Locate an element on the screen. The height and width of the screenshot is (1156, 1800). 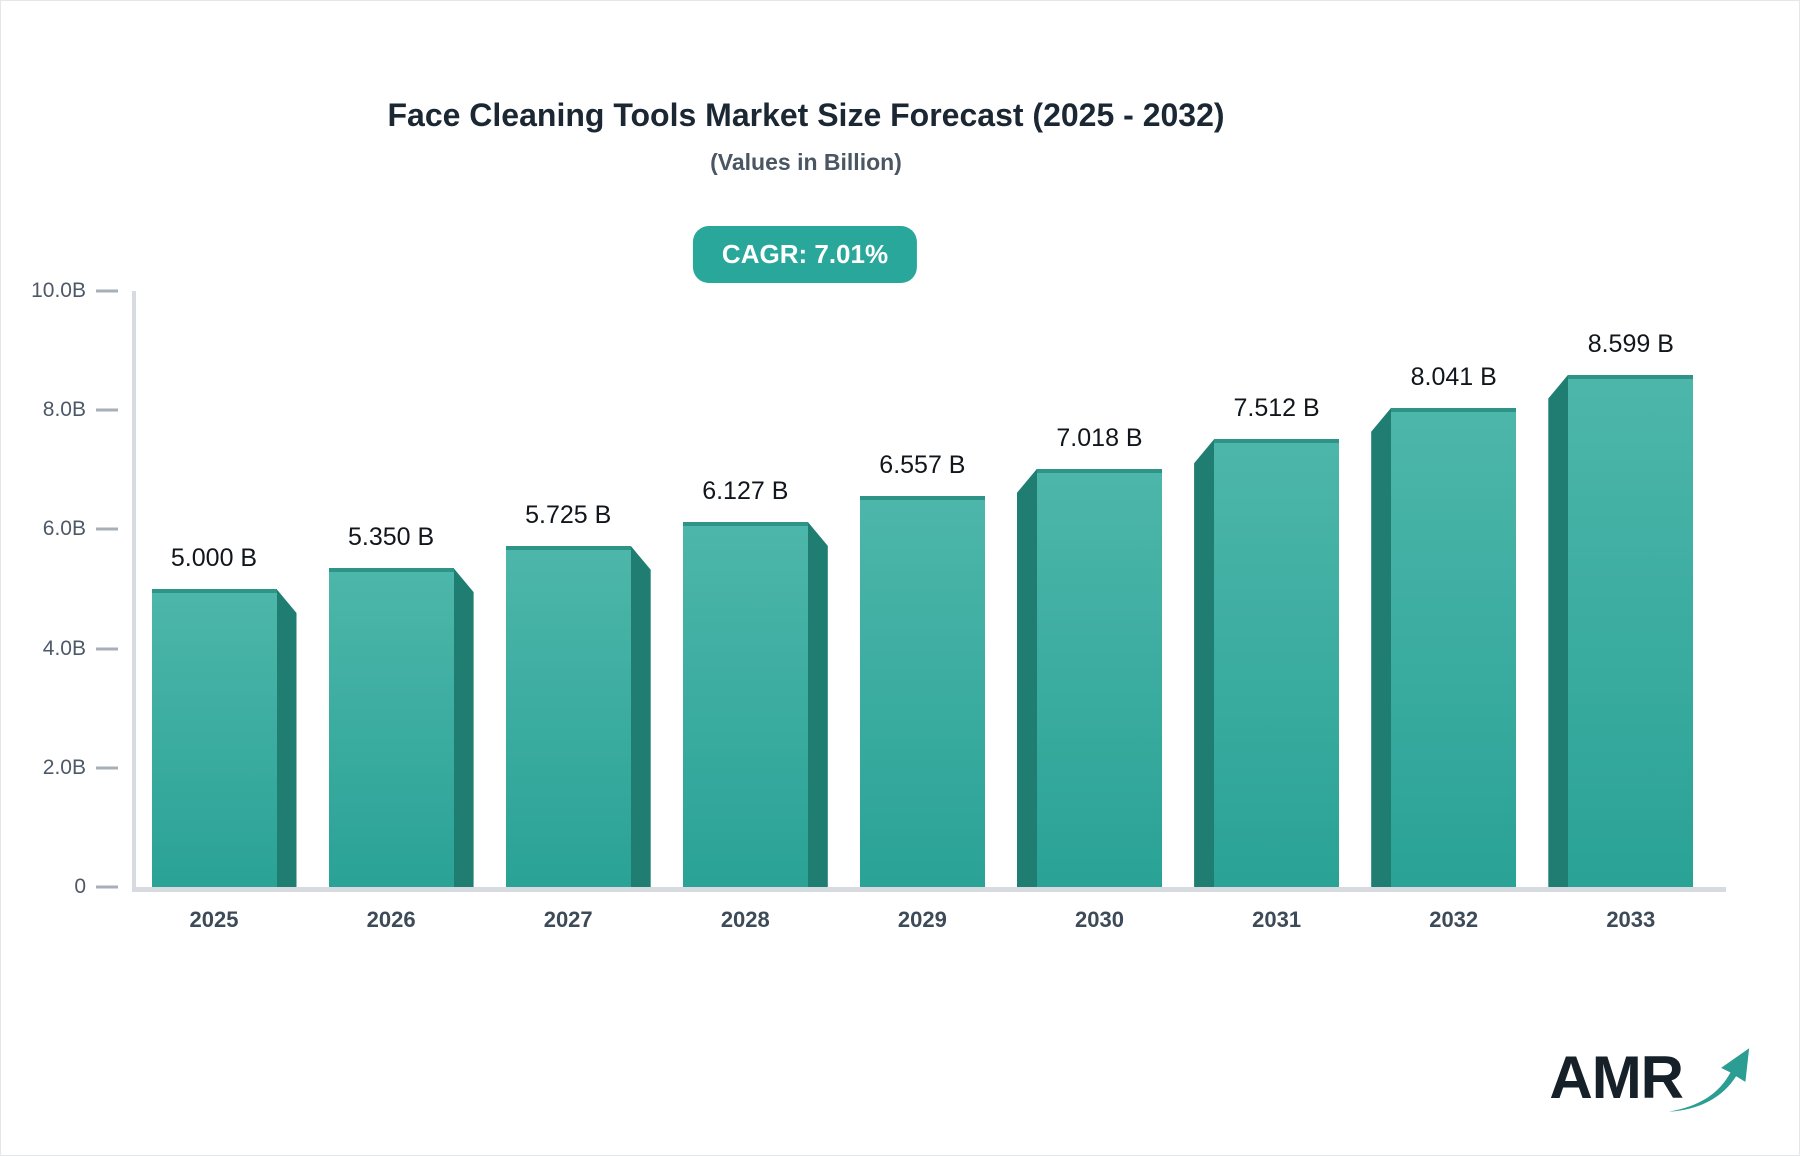
x-tick-label-2027: 2027 is located at coordinates (568, 919).